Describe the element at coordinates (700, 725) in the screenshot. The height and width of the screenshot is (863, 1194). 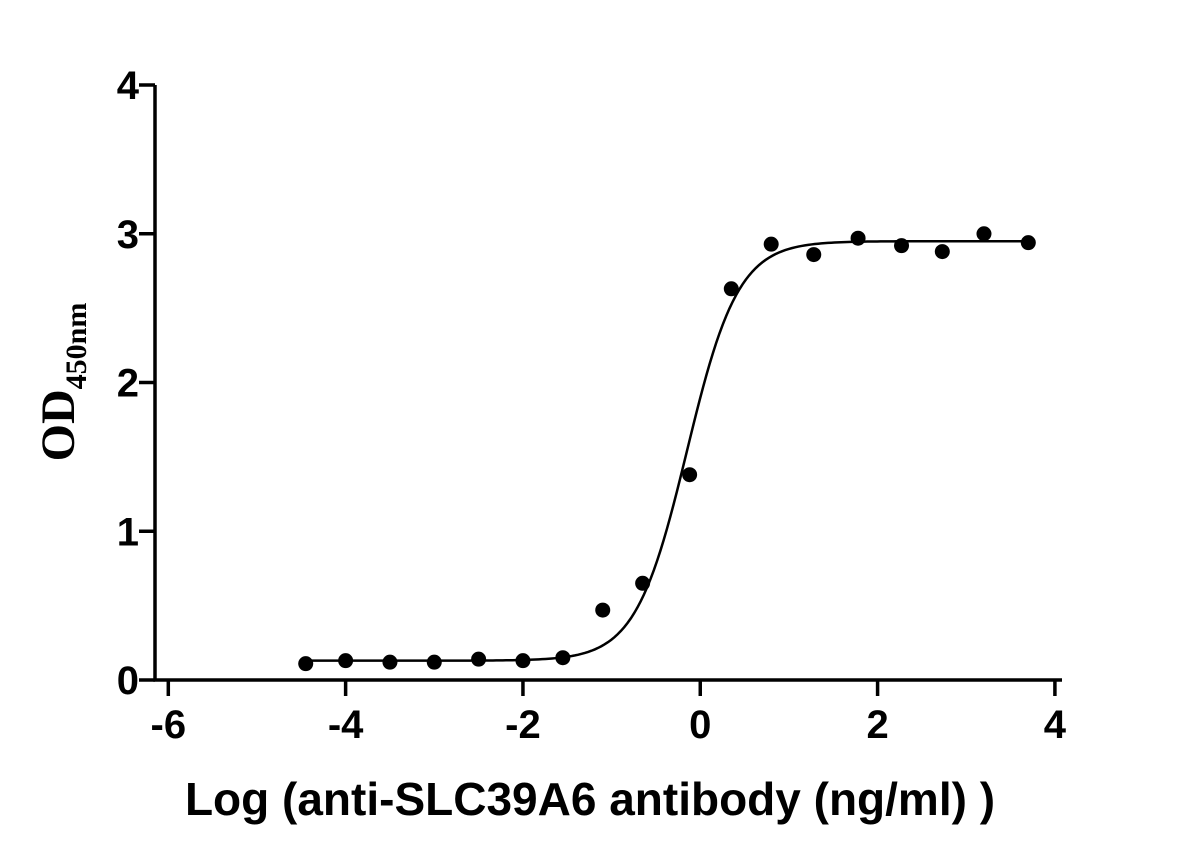
I see `x-tick-label: 0` at that location.